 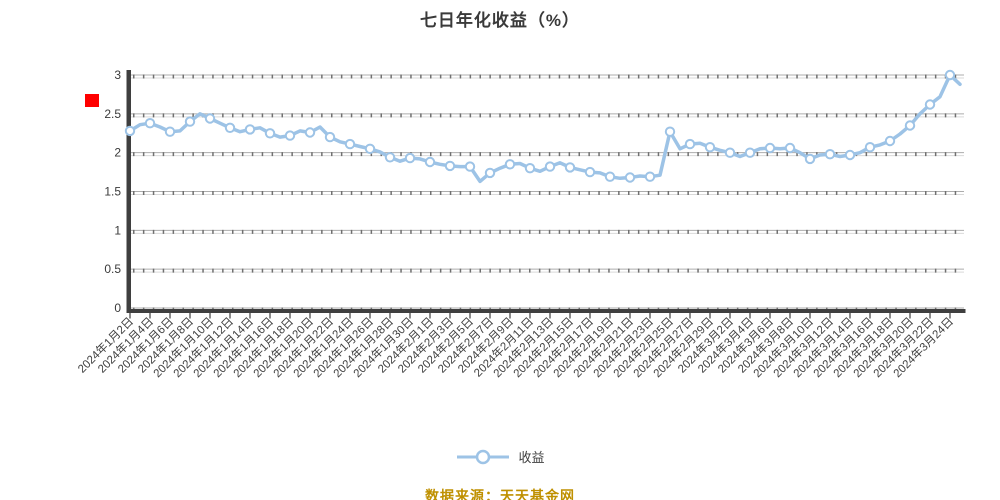 What do you see at coordinates (112, 269) in the screenshot?
I see `y-tick-label: 0.5` at bounding box center [112, 269].